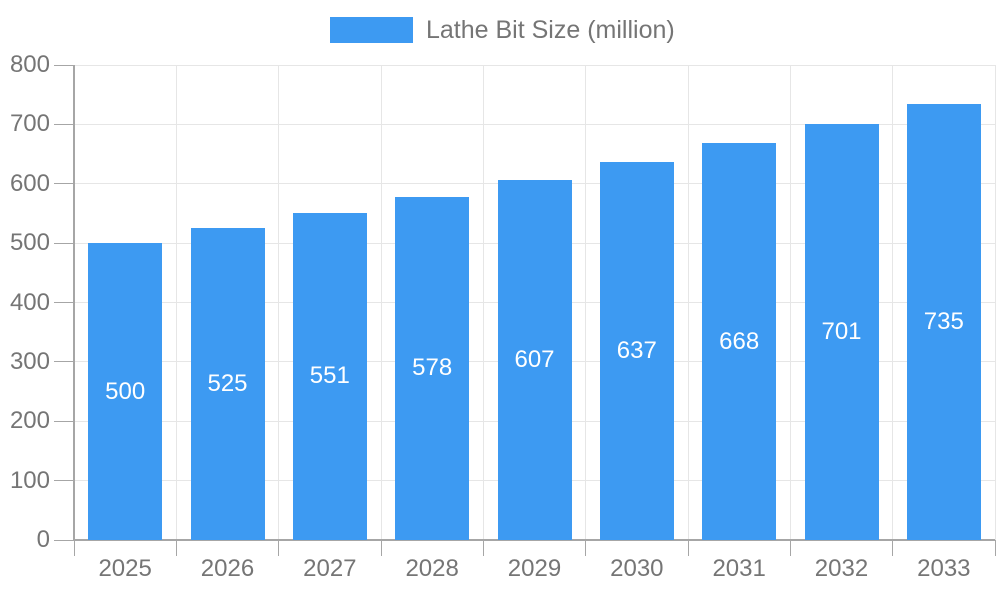 The height and width of the screenshot is (600, 1000). What do you see at coordinates (29, 480) in the screenshot?
I see `y-axis-label: 100` at bounding box center [29, 480].